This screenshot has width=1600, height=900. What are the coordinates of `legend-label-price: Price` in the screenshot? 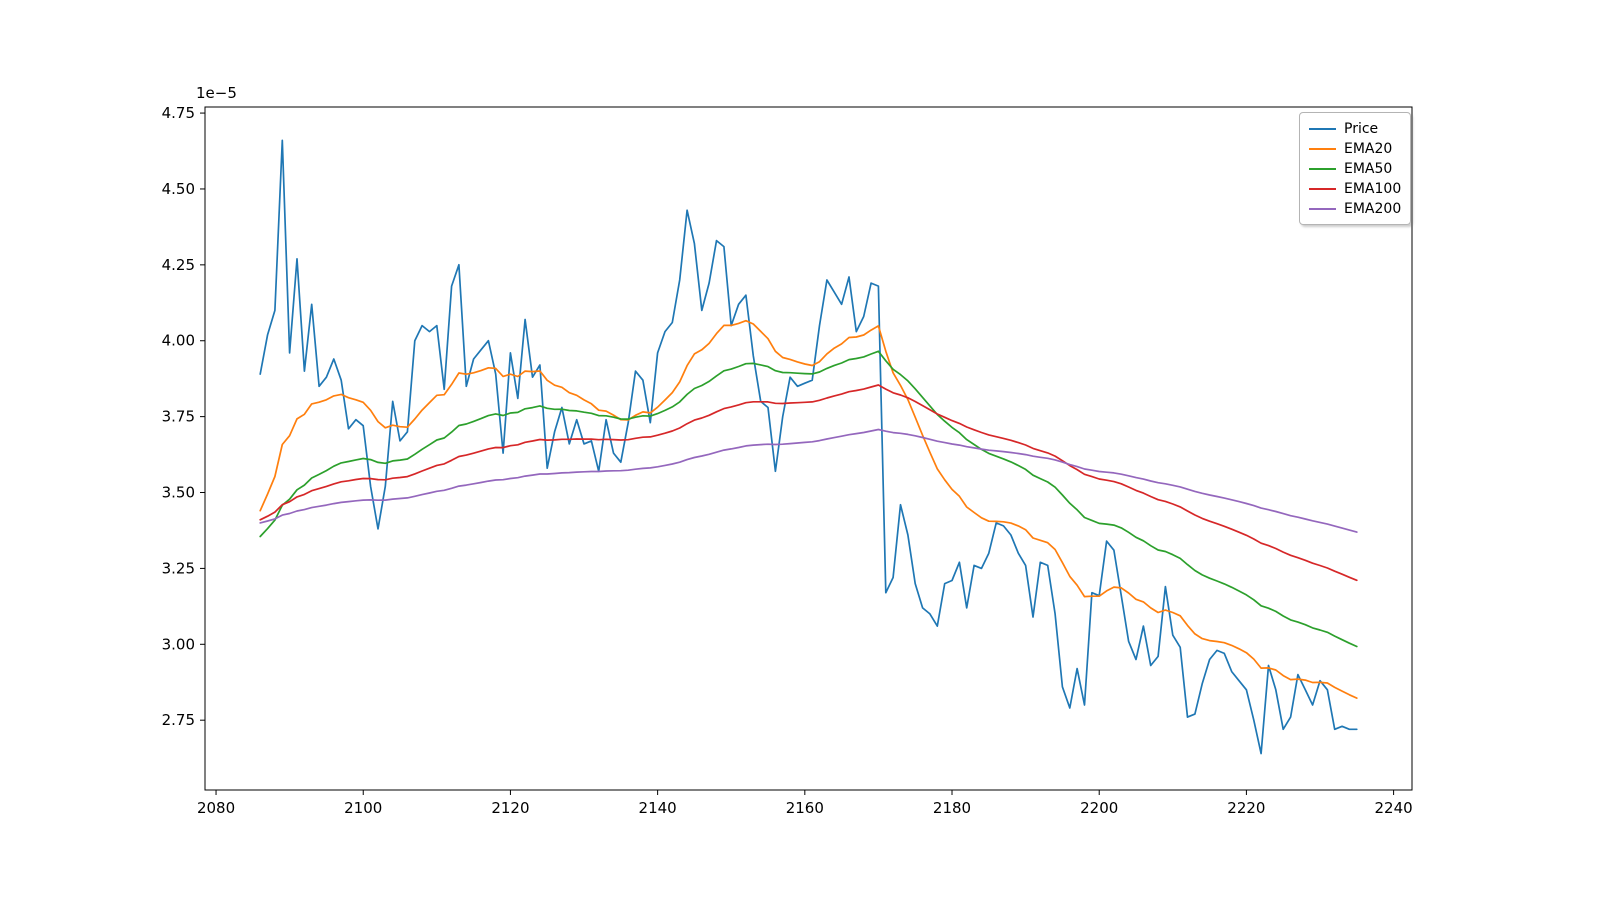 It's located at (1361, 128).